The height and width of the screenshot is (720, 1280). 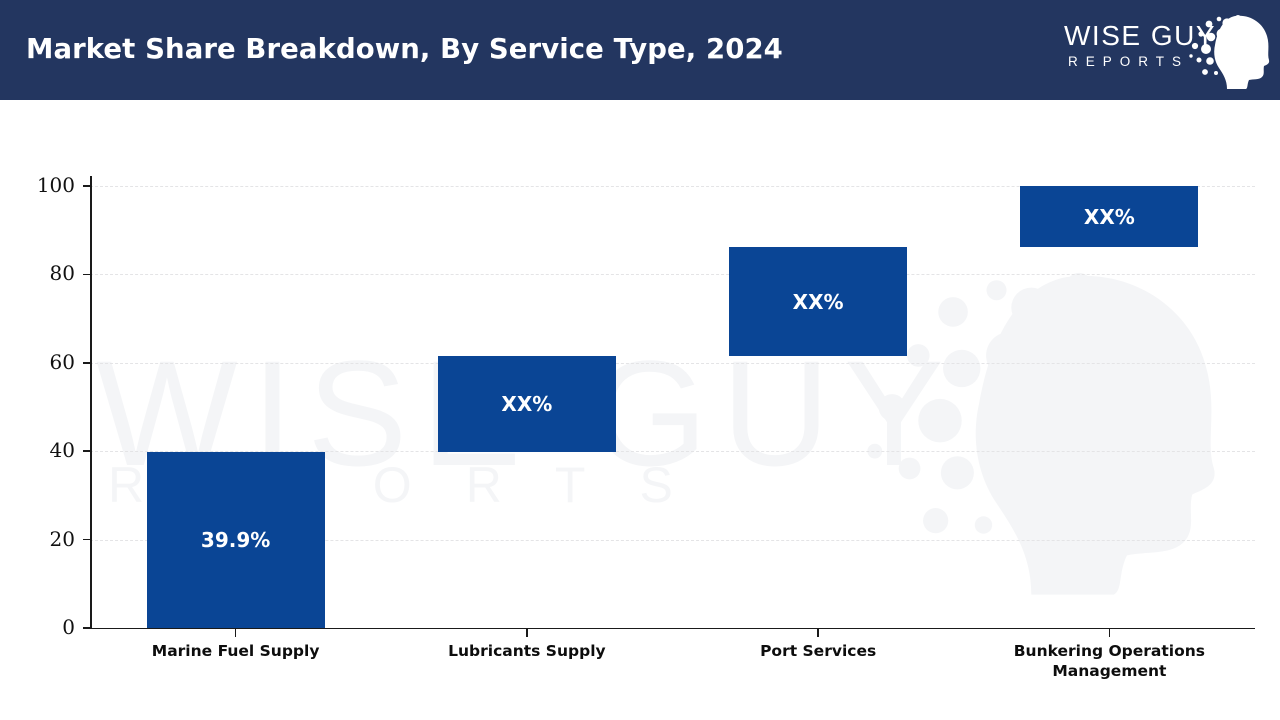 What do you see at coordinates (62, 273) in the screenshot?
I see `y-tick-label: 80` at bounding box center [62, 273].